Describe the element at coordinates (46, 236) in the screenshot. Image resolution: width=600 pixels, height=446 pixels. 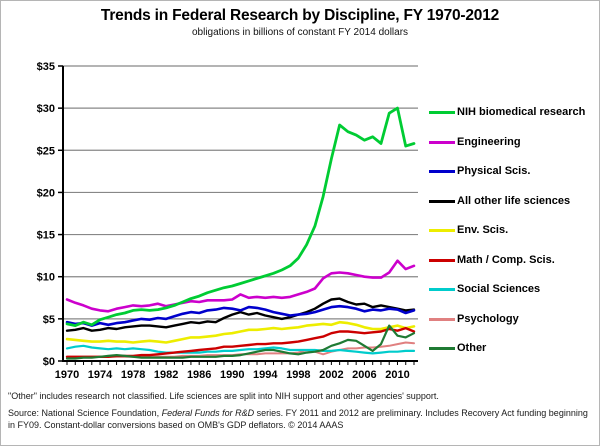
I see `y-tick-label: $15` at that location.